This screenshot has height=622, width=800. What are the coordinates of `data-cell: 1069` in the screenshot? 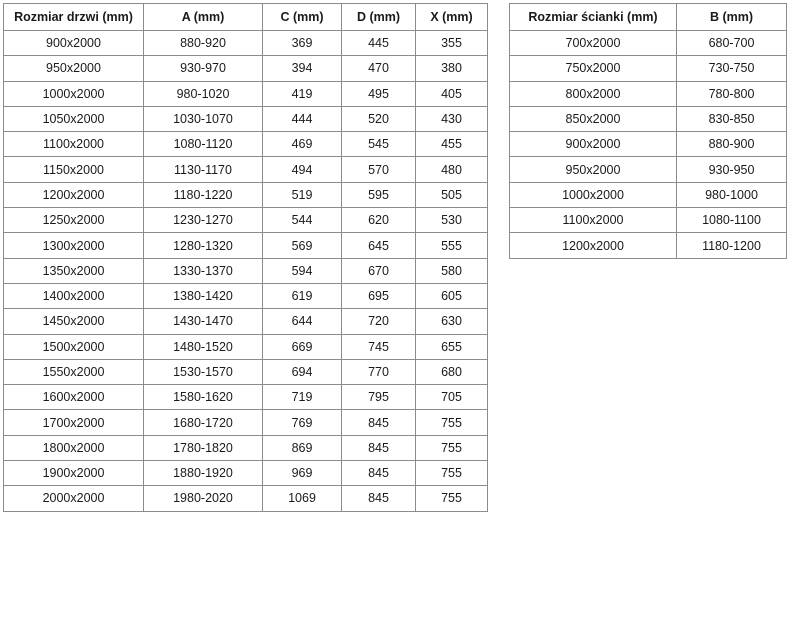 It's located at (302, 498).